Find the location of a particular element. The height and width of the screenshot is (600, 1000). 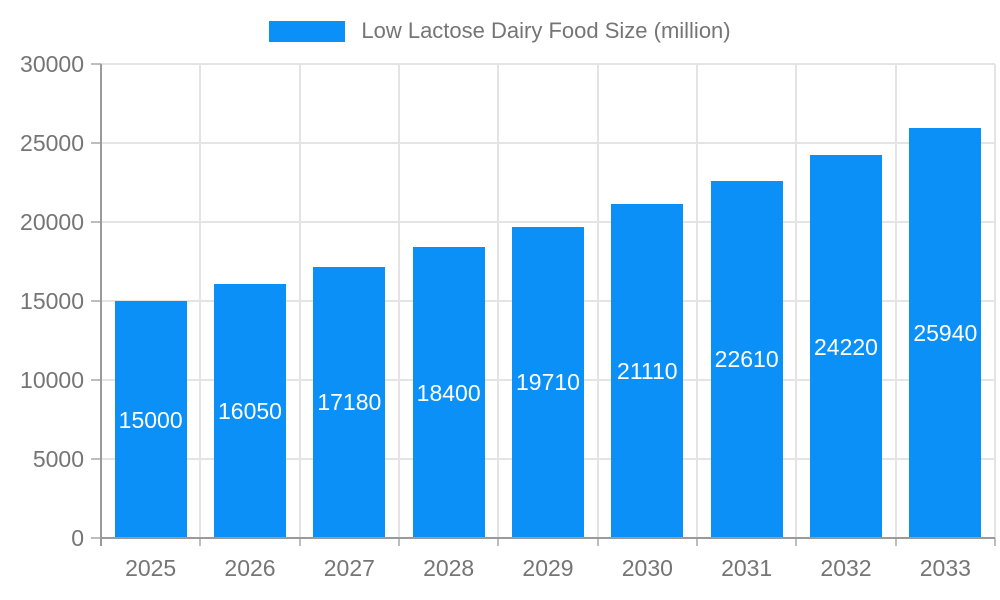

bar-value-label: 24220 is located at coordinates (846, 346).